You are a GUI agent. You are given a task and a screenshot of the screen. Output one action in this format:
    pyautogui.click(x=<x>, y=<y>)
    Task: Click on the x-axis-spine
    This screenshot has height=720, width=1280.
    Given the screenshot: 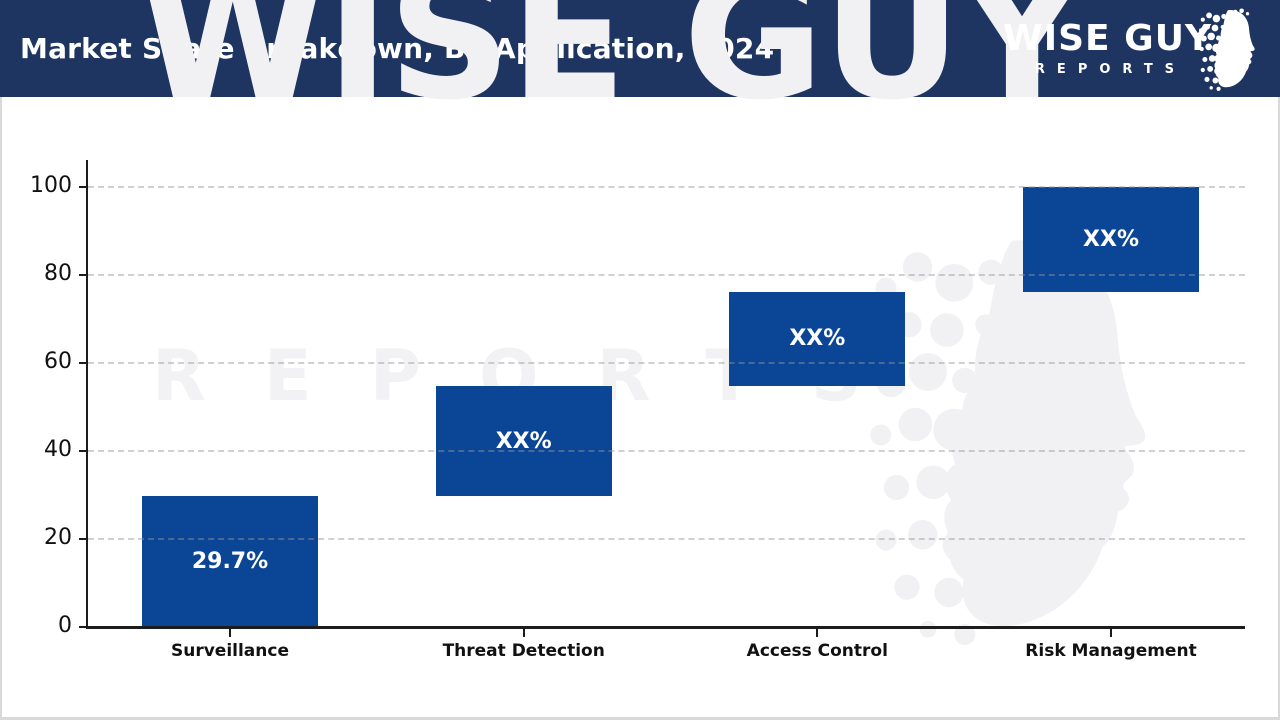 What is the action you would take?
    pyautogui.click(x=665, y=627)
    